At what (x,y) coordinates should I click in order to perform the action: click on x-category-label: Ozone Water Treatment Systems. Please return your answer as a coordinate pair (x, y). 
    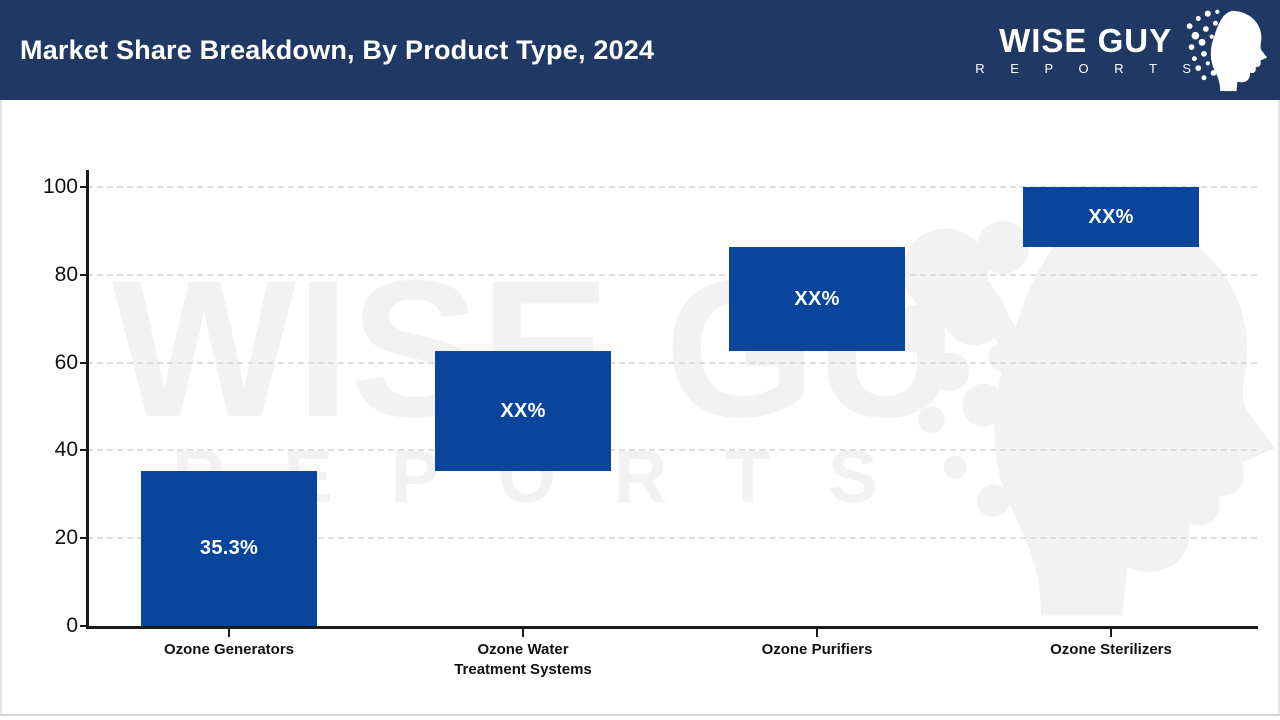
    Looking at the image, I should click on (523, 660).